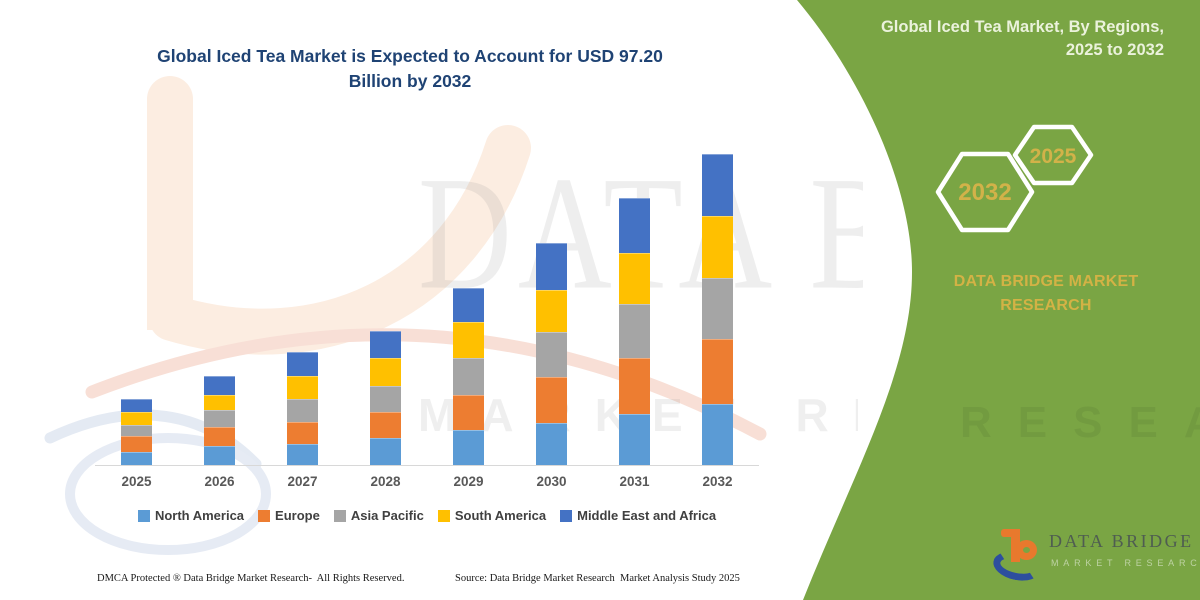 Image resolution: width=1200 pixels, height=600 pixels. What do you see at coordinates (1080, 422) in the screenshot?
I see `side-panel-watermark-text: RESEARCH` at bounding box center [1080, 422].